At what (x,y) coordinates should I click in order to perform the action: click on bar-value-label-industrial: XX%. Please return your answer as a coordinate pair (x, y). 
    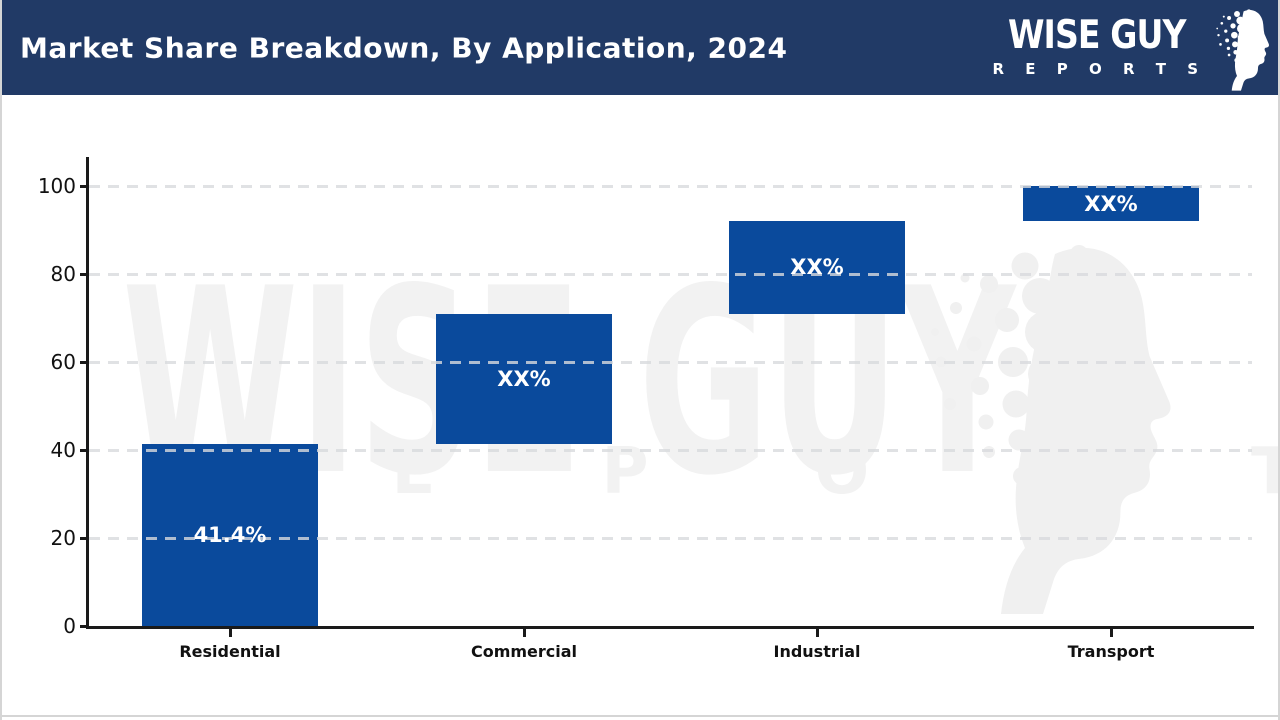
    Looking at the image, I should click on (817, 267).